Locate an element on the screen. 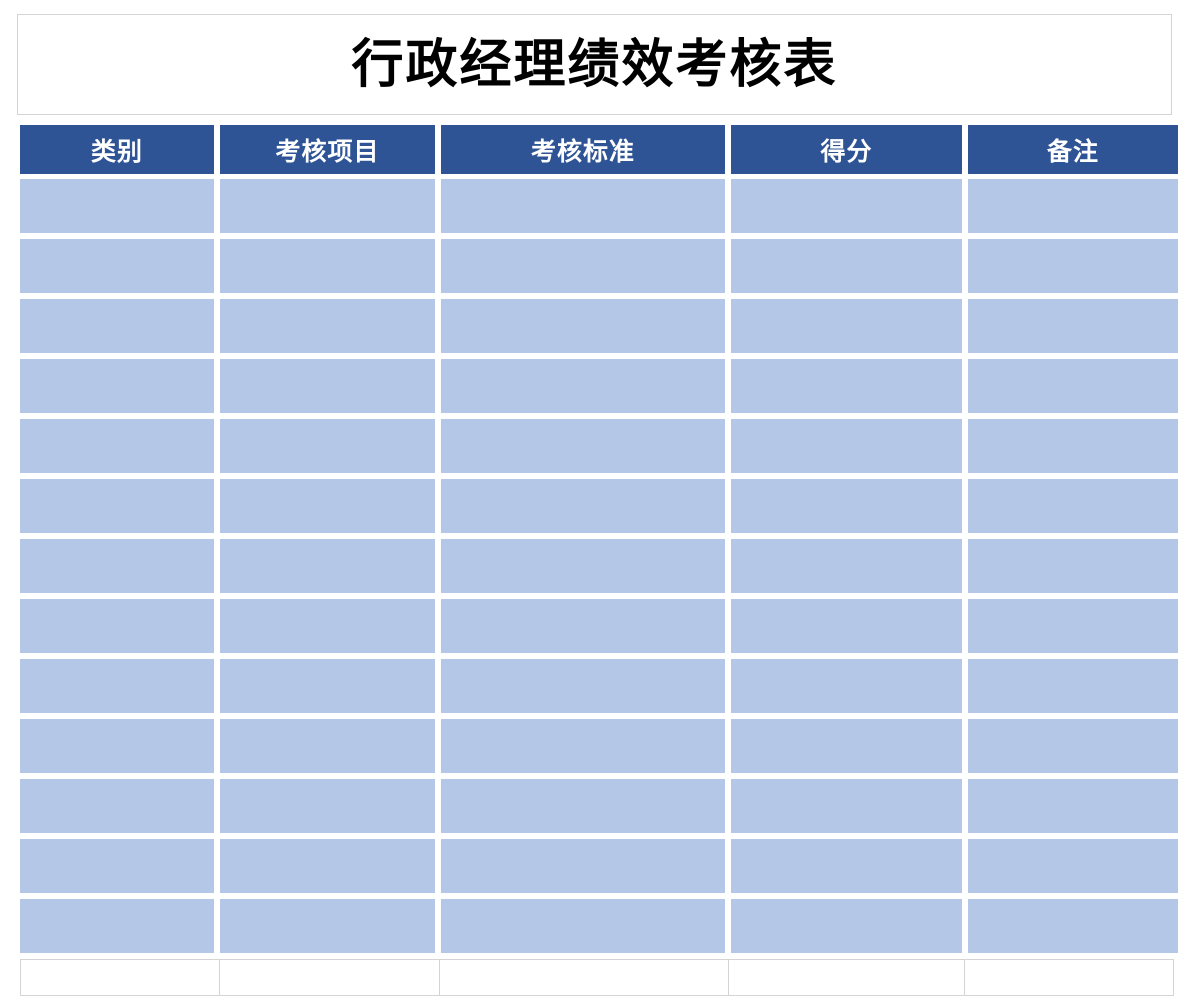 This screenshot has height=996, width=1188. column-header-item: 考核项目 is located at coordinates (327, 149).